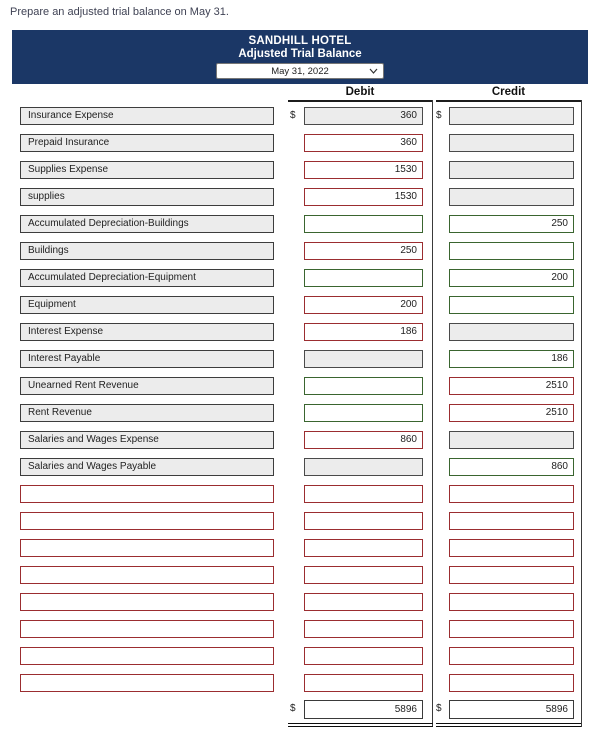 The height and width of the screenshot is (742, 600). Describe the element at coordinates (360, 725) in the screenshot. I see `debit-total-double-underline` at that location.